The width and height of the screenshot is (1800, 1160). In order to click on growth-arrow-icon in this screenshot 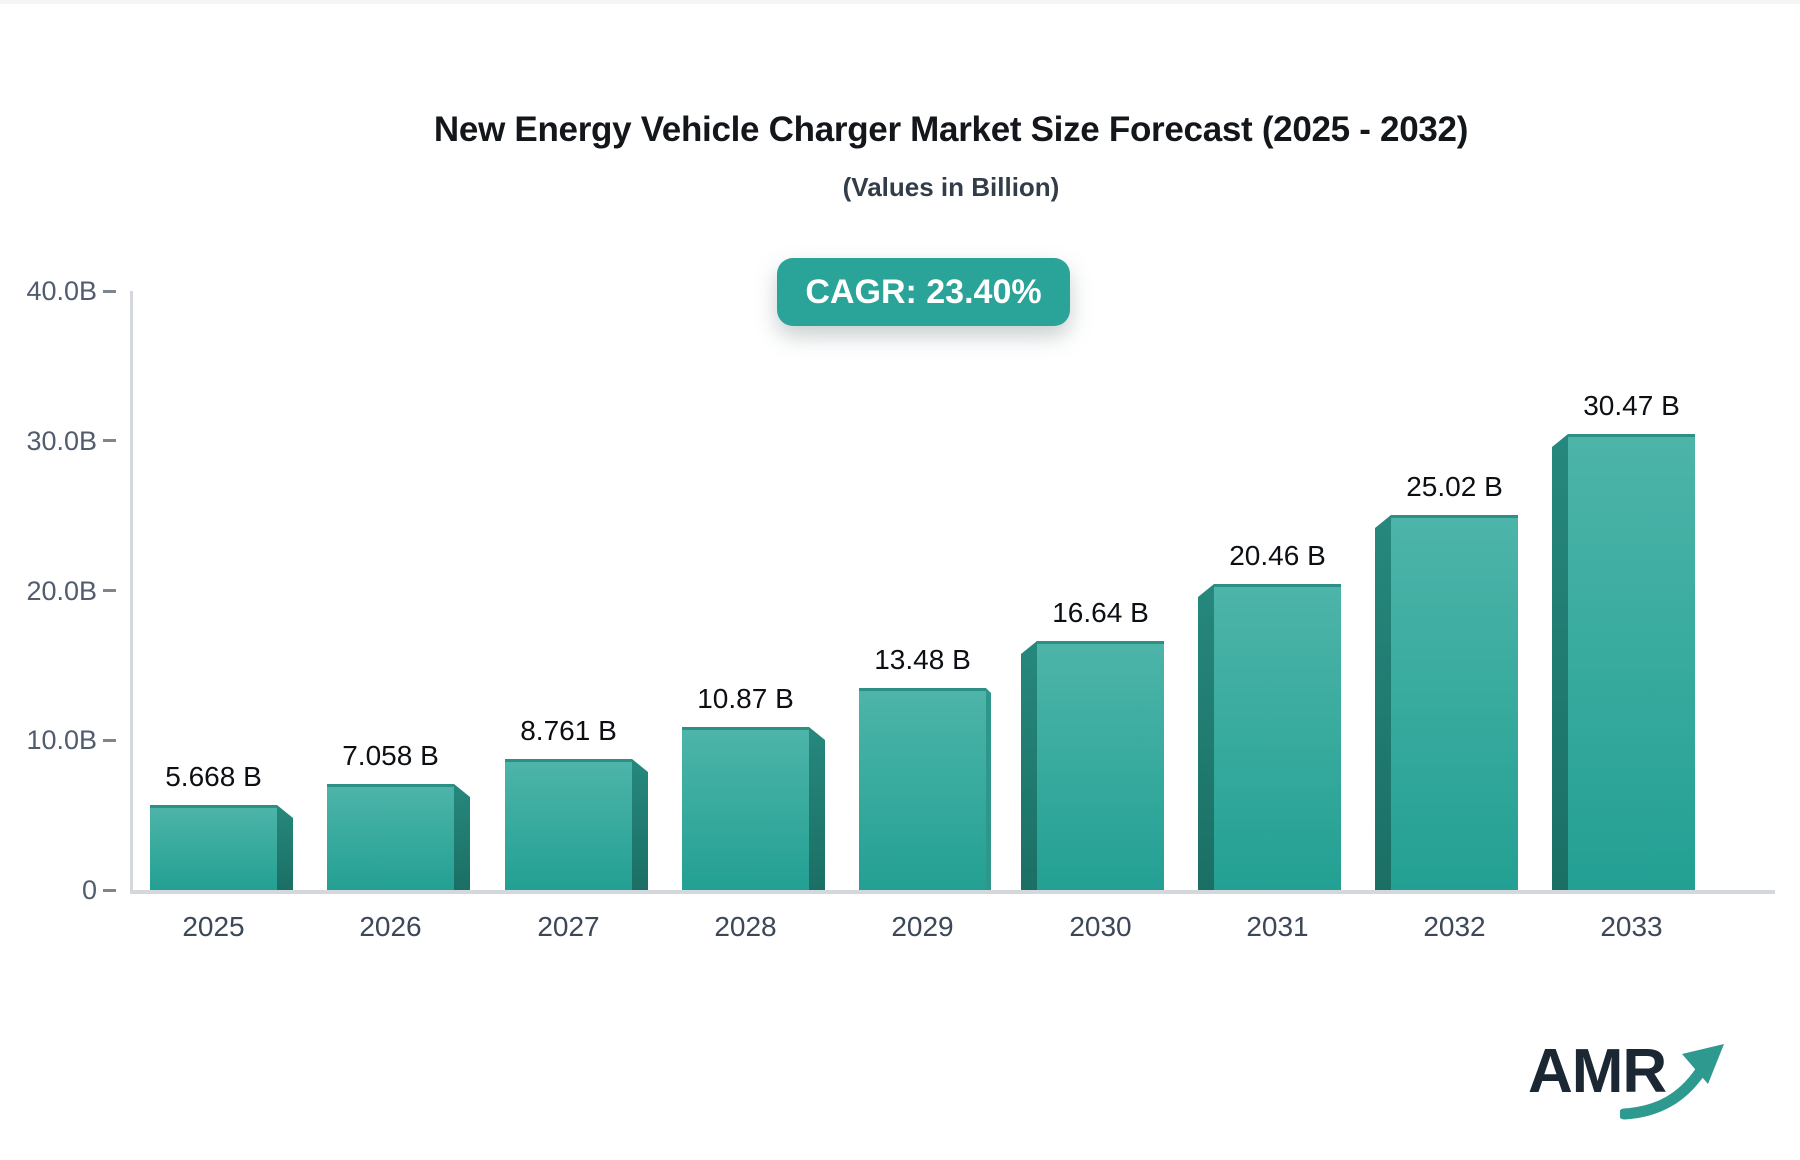, I will do `click(1672, 1082)`.